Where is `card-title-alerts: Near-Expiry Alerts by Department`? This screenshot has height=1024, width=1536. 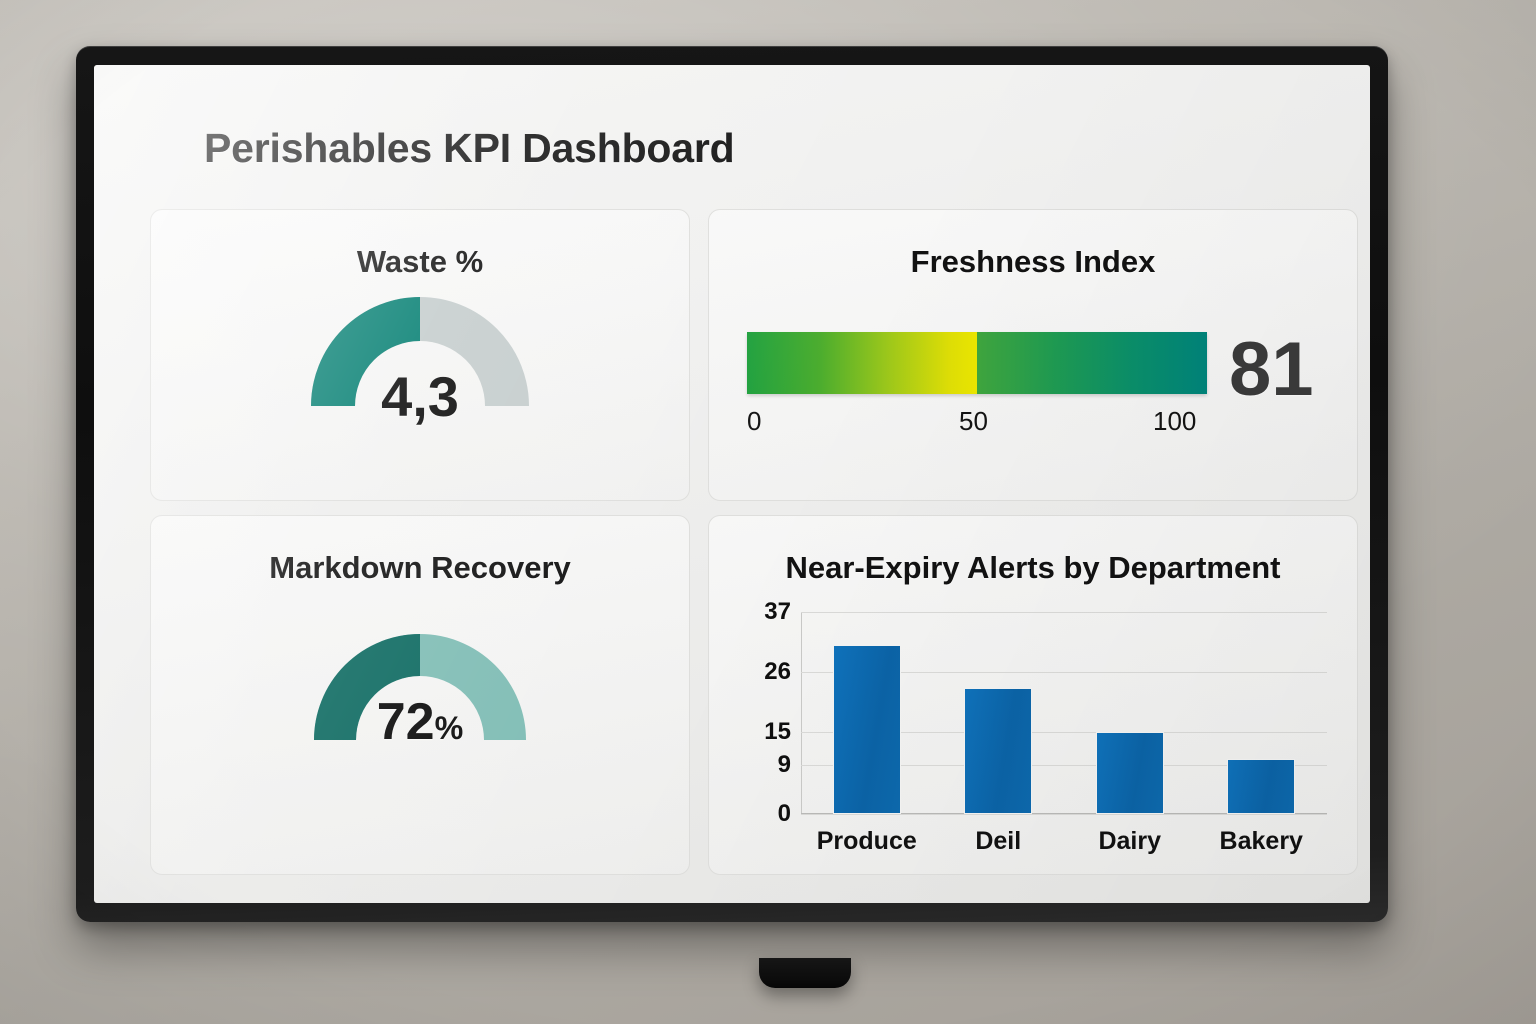 card-title-alerts: Near-Expiry Alerts by Department is located at coordinates (1033, 567).